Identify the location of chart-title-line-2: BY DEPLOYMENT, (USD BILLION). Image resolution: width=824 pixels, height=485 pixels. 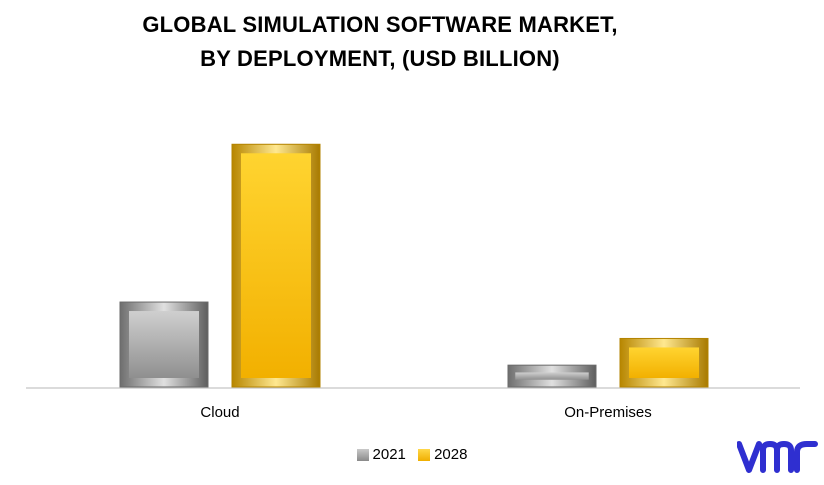
(380, 58).